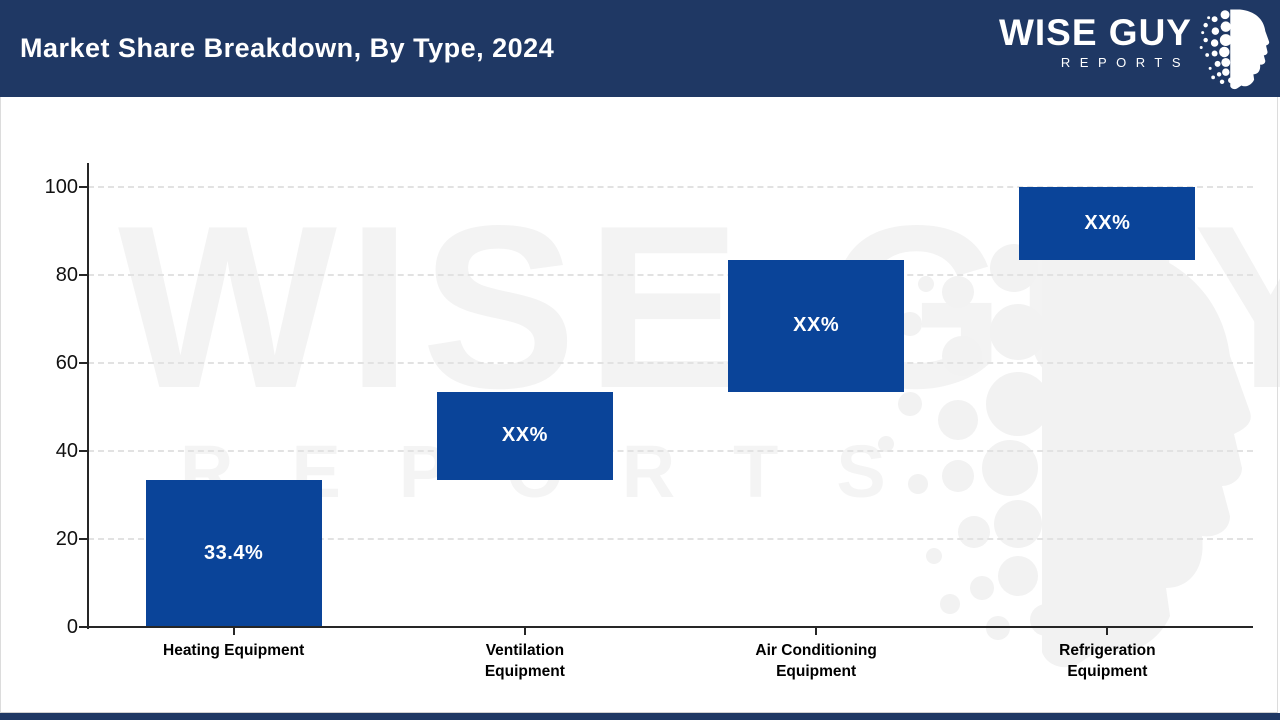 This screenshot has width=1280, height=720. What do you see at coordinates (66, 363) in the screenshot?
I see `y-tick-label-60: 60` at bounding box center [66, 363].